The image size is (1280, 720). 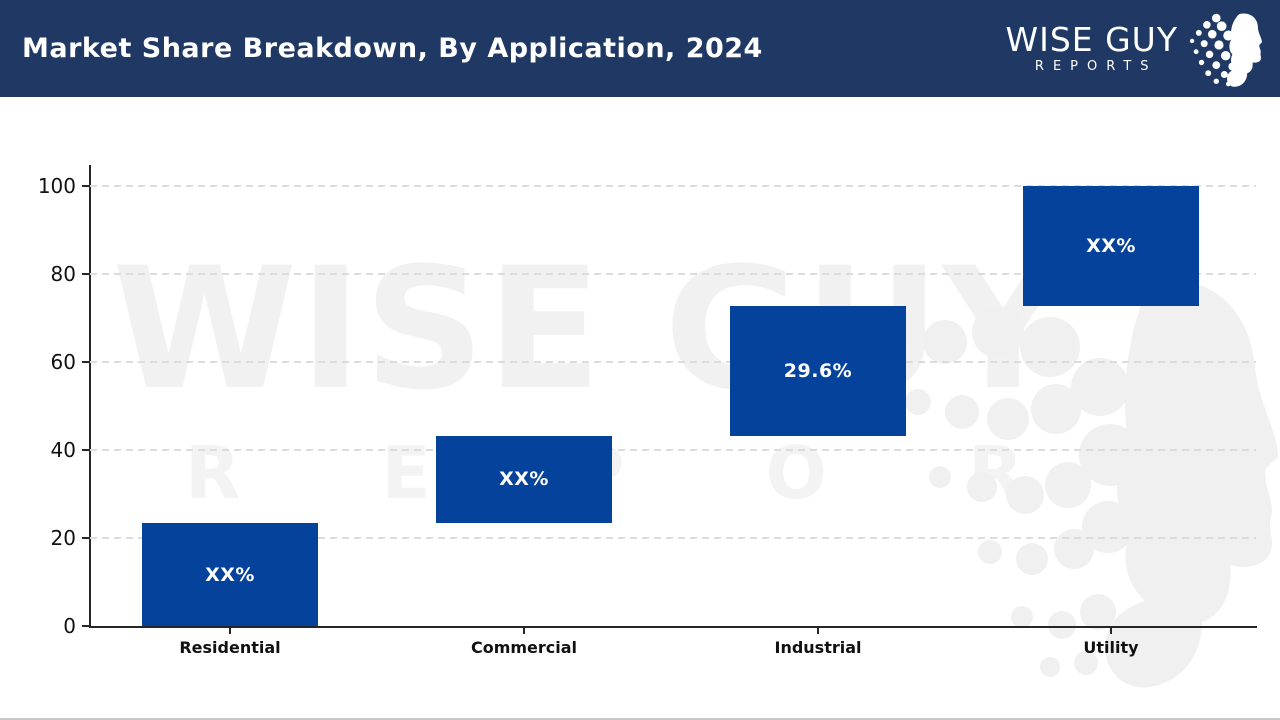 What do you see at coordinates (818, 631) in the screenshot?
I see `x-tick-mark-industrial` at bounding box center [818, 631].